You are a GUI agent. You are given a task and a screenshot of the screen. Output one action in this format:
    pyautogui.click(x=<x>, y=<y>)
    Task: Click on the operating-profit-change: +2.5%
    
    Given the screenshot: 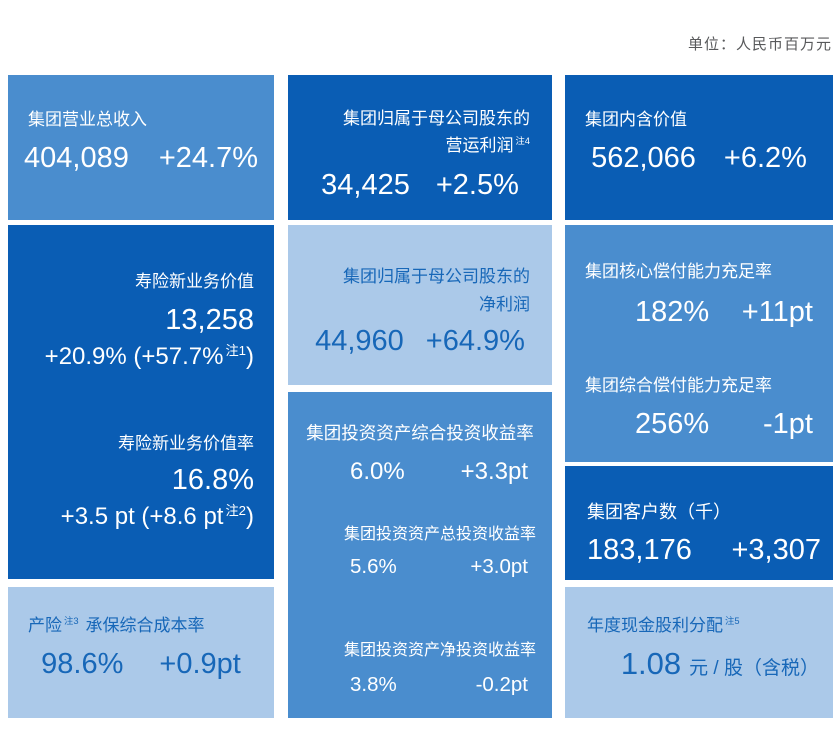 What is the action you would take?
    pyautogui.click(x=477, y=185)
    